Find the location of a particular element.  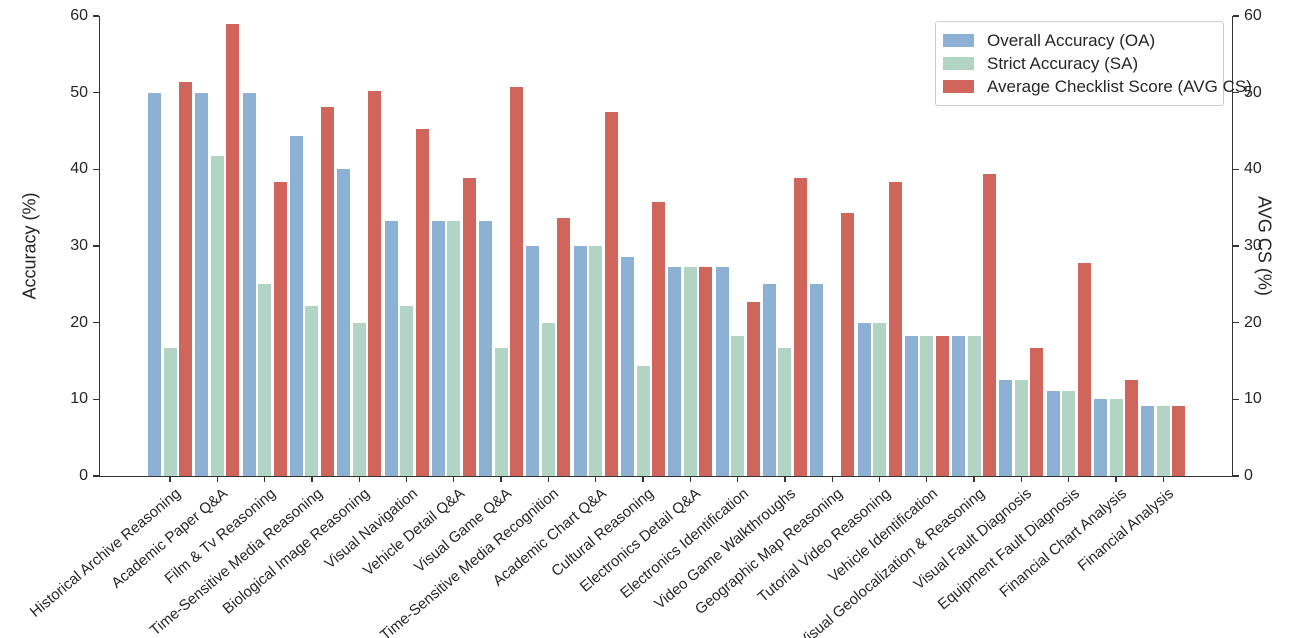

legend-label: Strict Accuracy (SA) is located at coordinates (1063, 63).